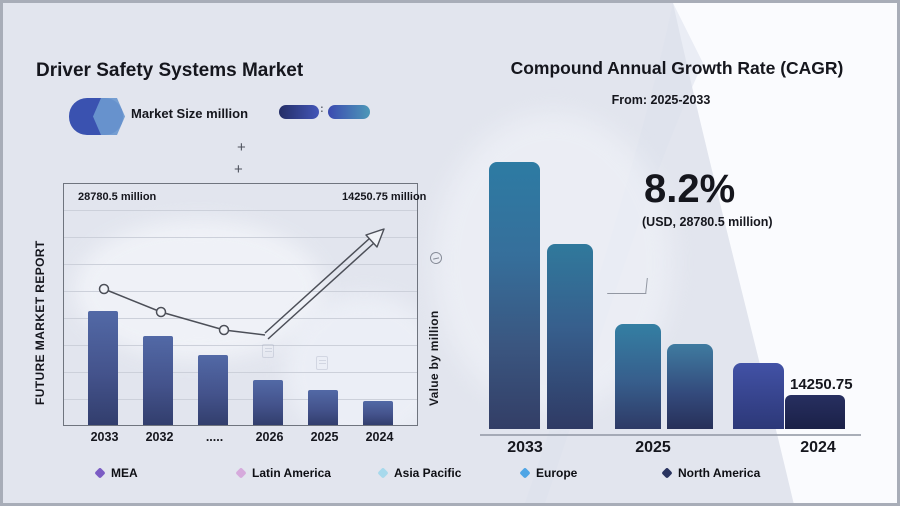  I want to click on cagr-bar-2033-b, so click(570, 336).